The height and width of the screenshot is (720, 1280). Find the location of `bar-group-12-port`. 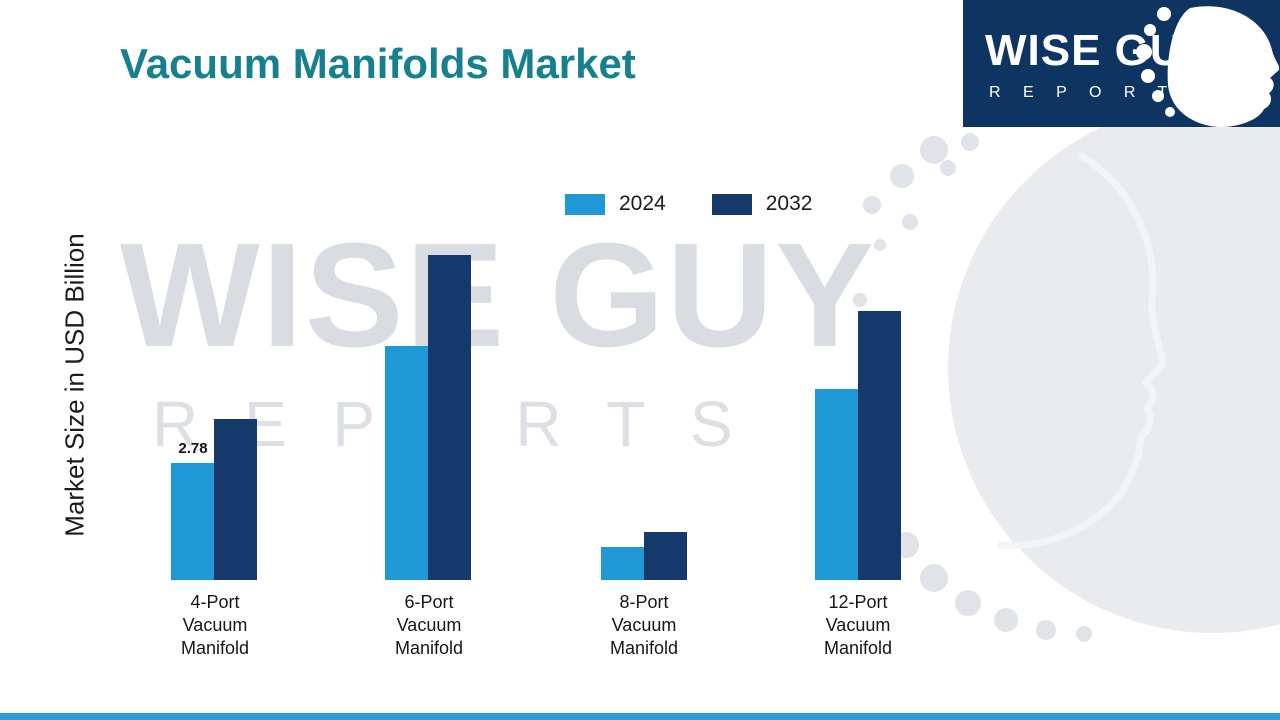

bar-group-12-port is located at coordinates (858, 445).